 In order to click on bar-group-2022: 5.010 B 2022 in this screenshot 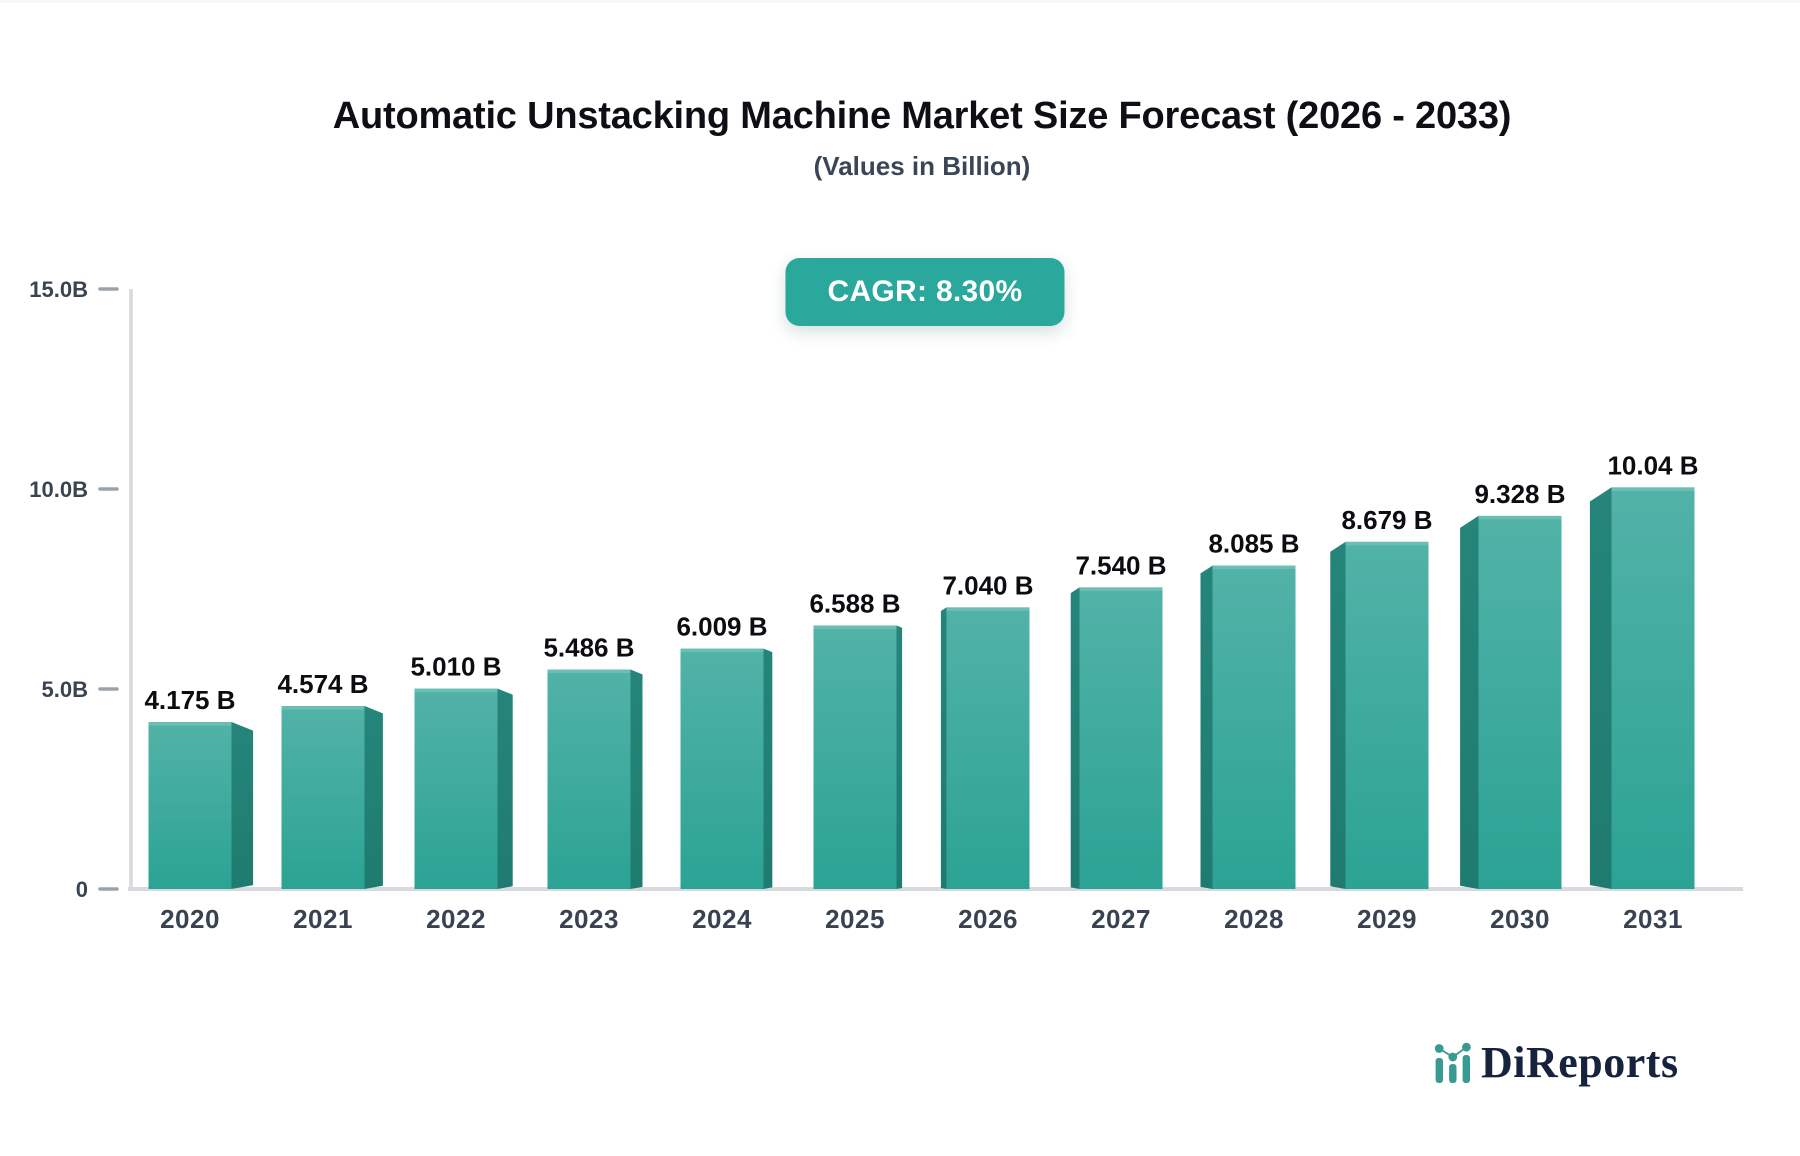, I will do `click(461, 793)`.